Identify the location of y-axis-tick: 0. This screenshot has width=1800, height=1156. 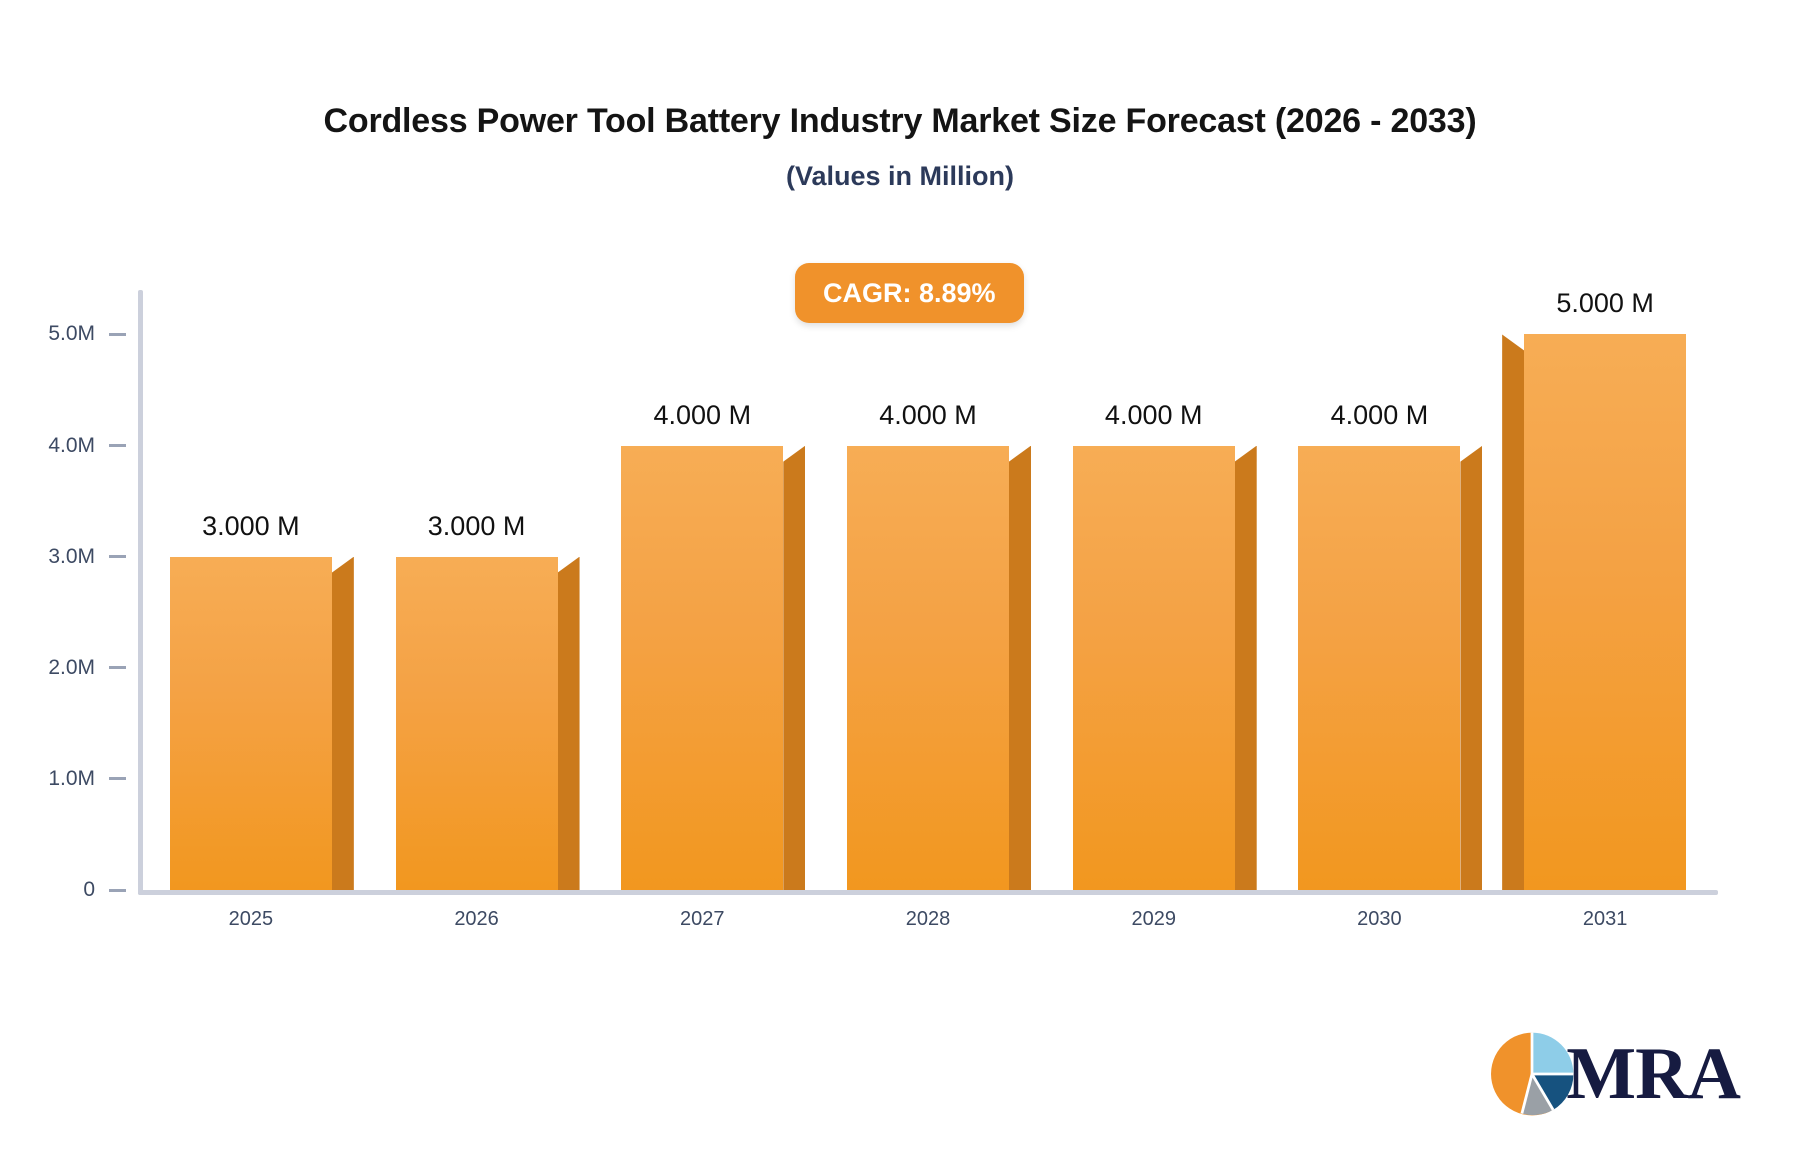
(110, 890).